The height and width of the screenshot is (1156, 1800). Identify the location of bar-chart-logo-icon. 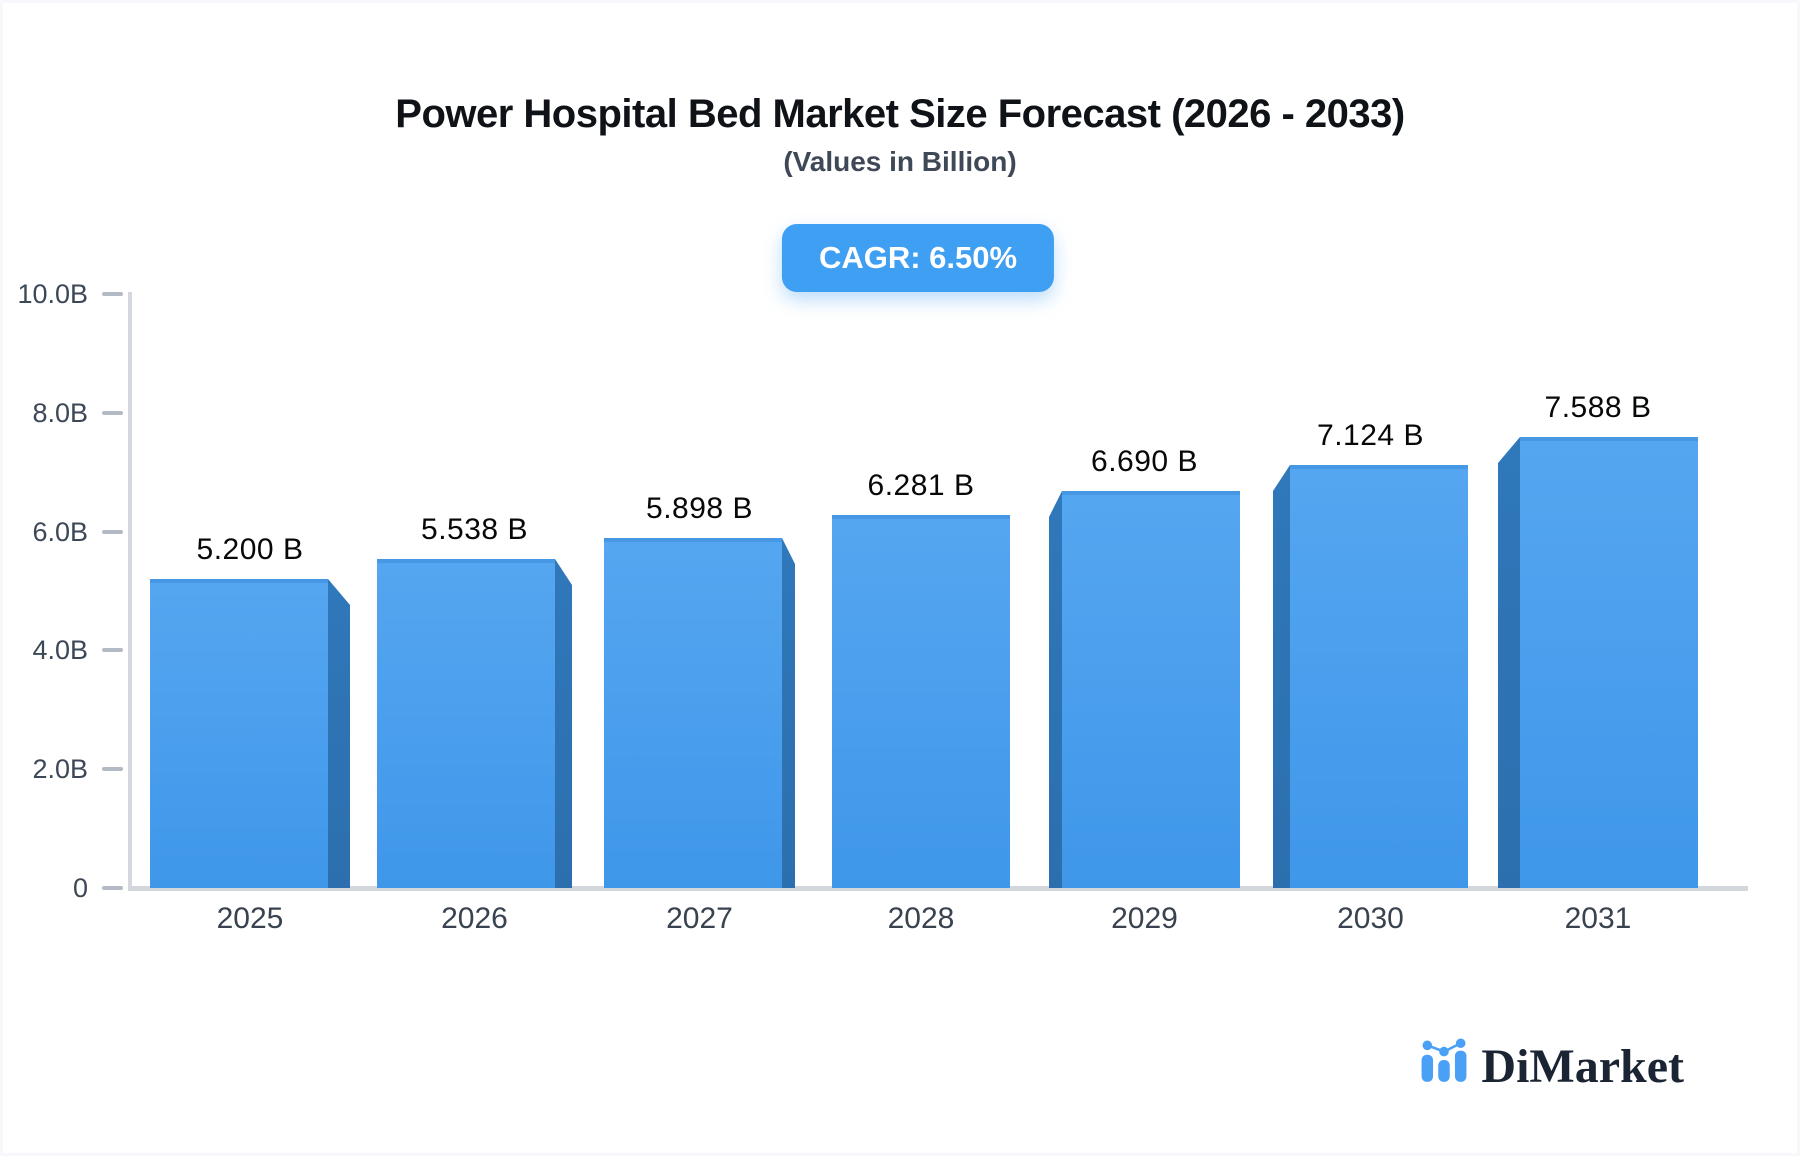
(1444, 1063).